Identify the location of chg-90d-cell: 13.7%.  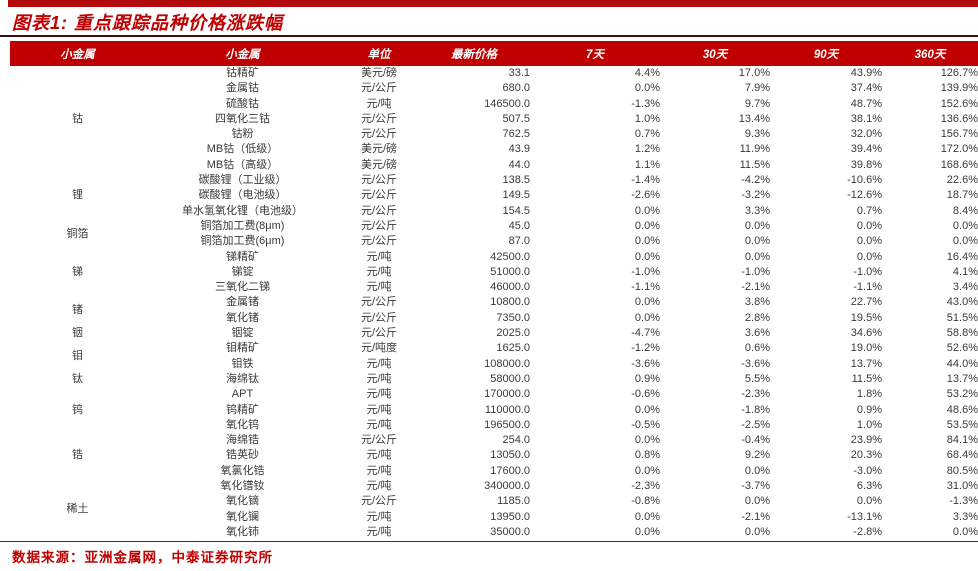
(866, 363).